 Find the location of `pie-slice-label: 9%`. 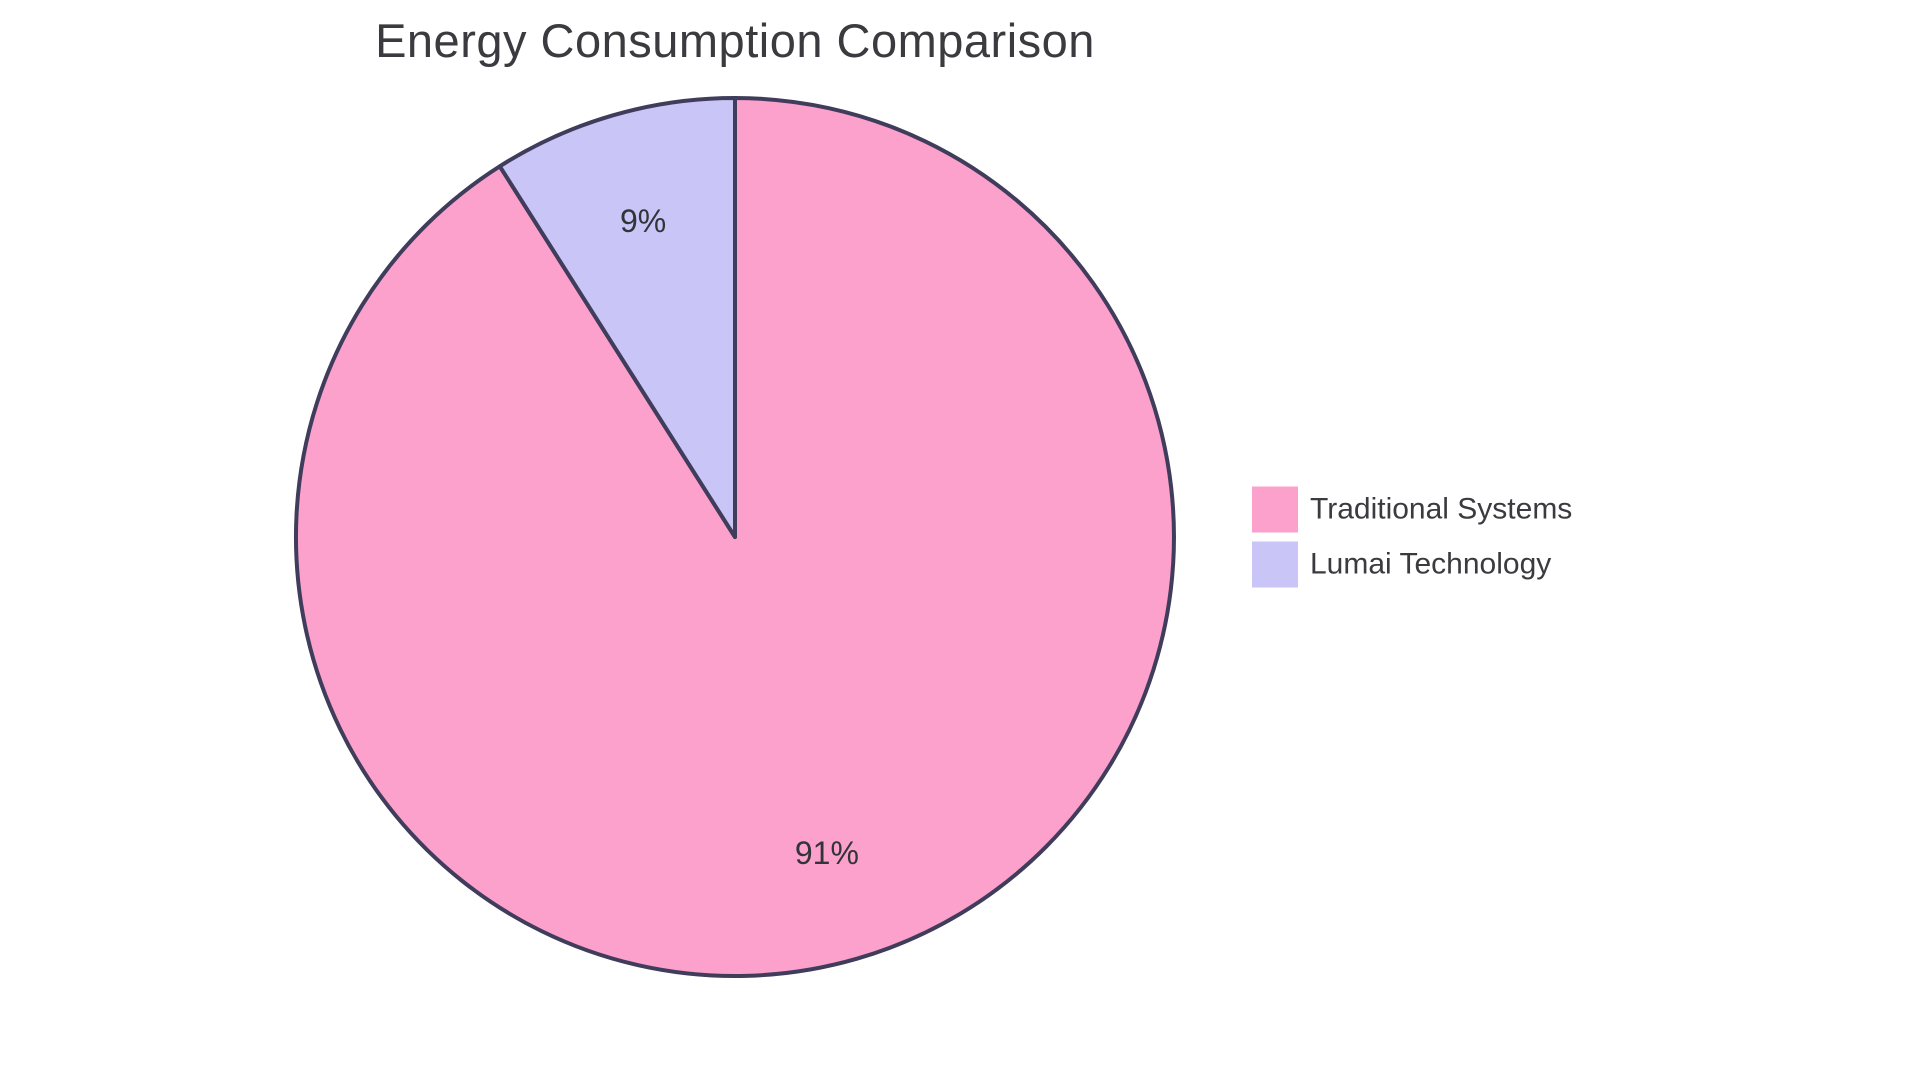

pie-slice-label: 9% is located at coordinates (643, 221).